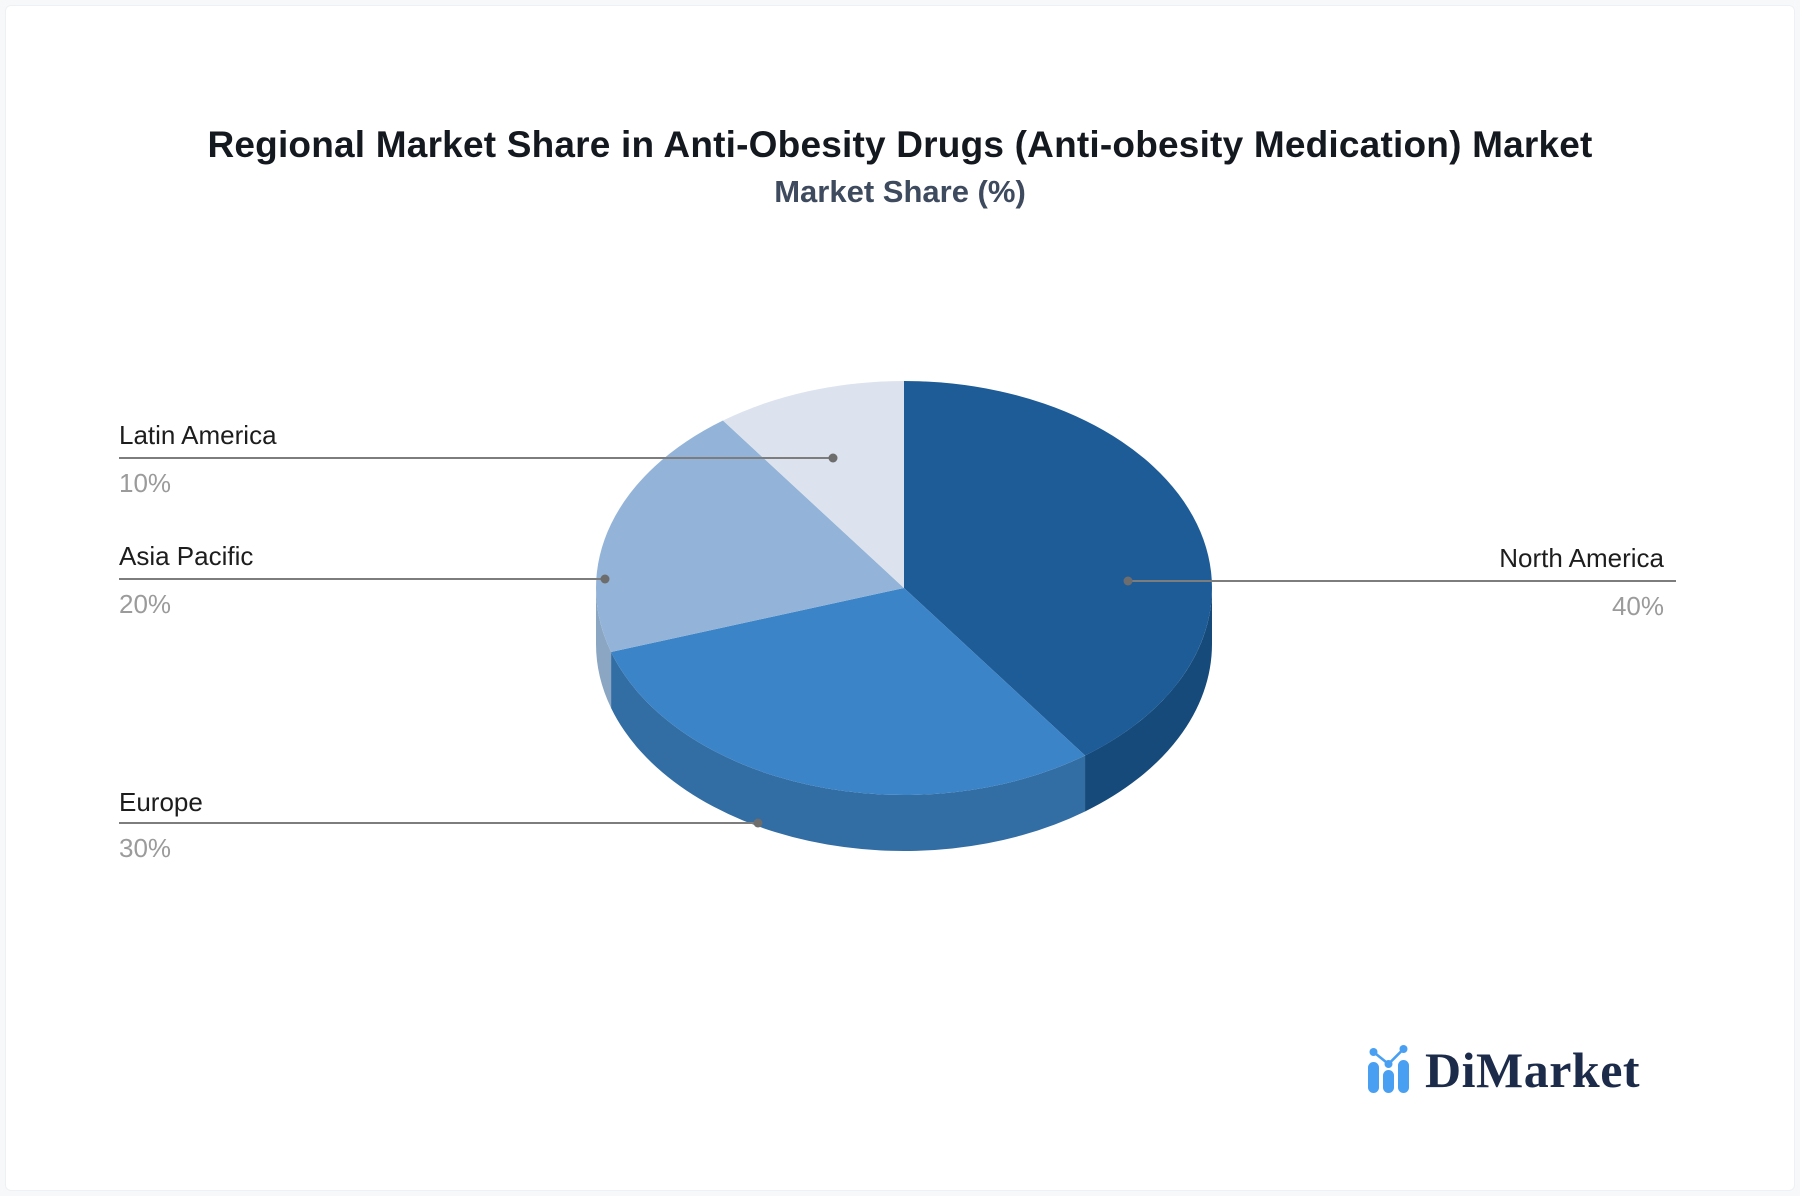 This screenshot has height=1196, width=1800. I want to click on callout-asia-pacific-label: Asia Pacific, so click(186, 556).